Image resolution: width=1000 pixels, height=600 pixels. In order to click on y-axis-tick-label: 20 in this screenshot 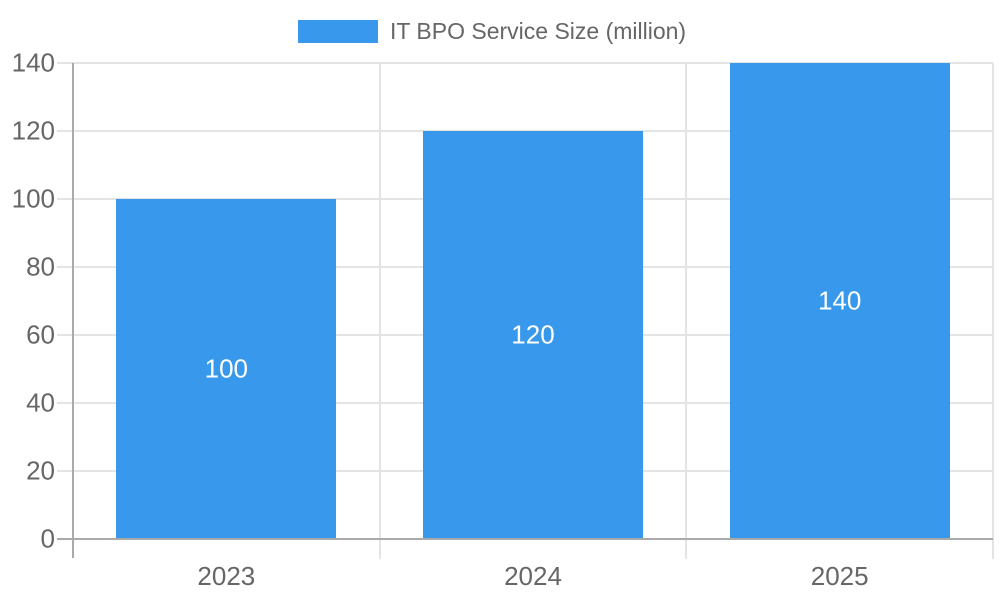, I will do `click(40, 470)`.